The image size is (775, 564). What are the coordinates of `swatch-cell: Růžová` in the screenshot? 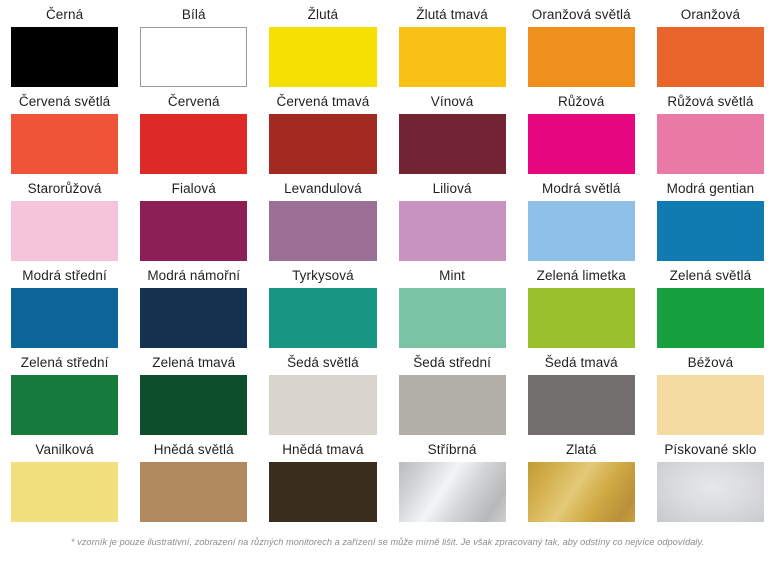 It's located at (581, 130).